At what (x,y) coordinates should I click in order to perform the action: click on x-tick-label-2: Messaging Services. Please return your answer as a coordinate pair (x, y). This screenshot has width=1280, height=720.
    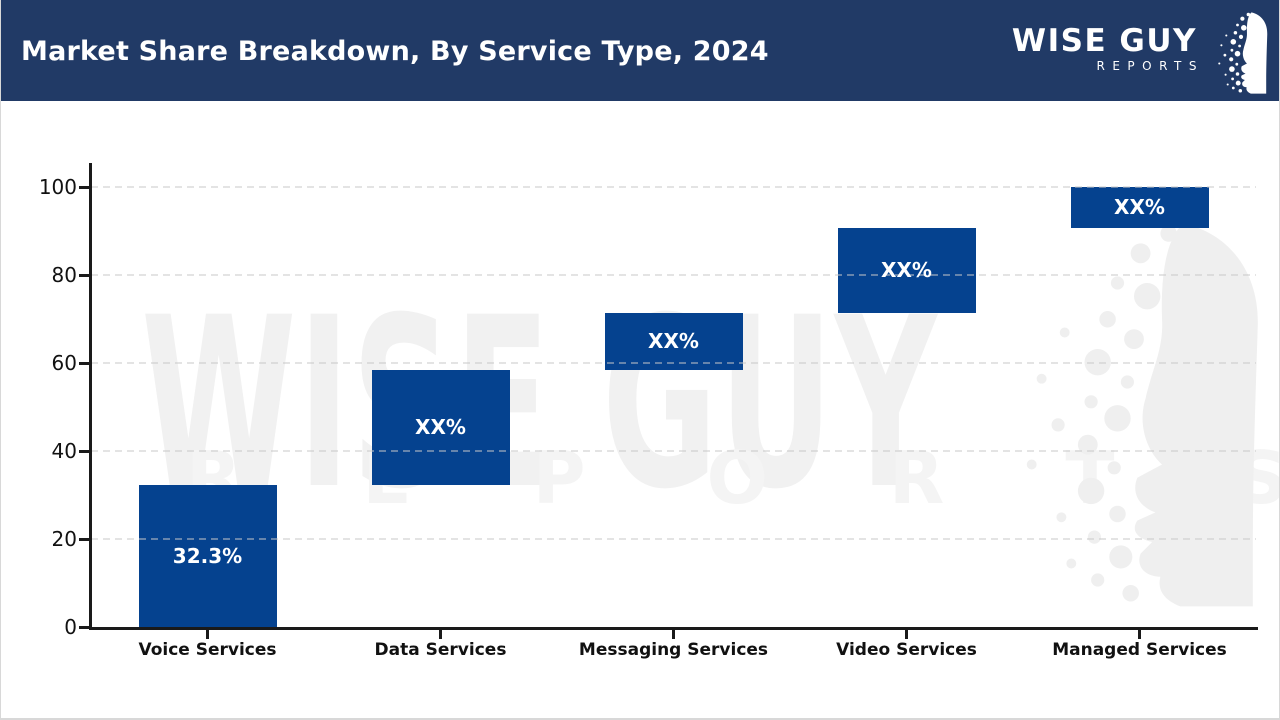
    Looking at the image, I should click on (673, 650).